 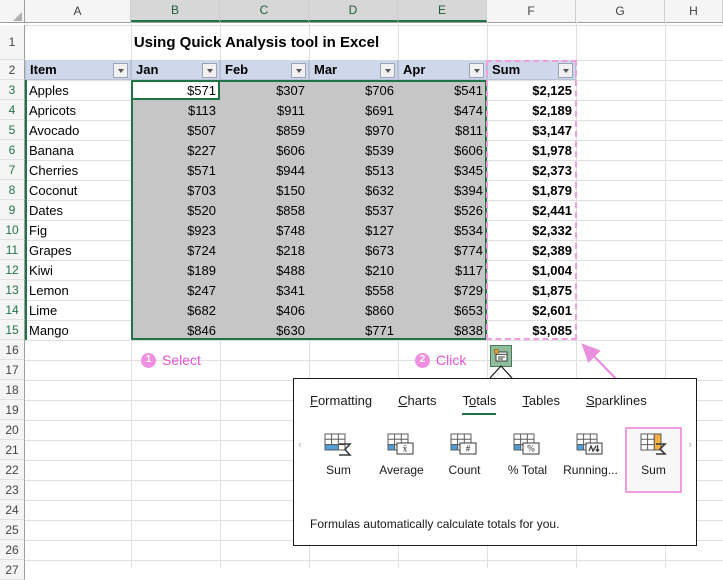 What do you see at coordinates (12, 90) in the screenshot?
I see `row-header-3: 3` at bounding box center [12, 90].